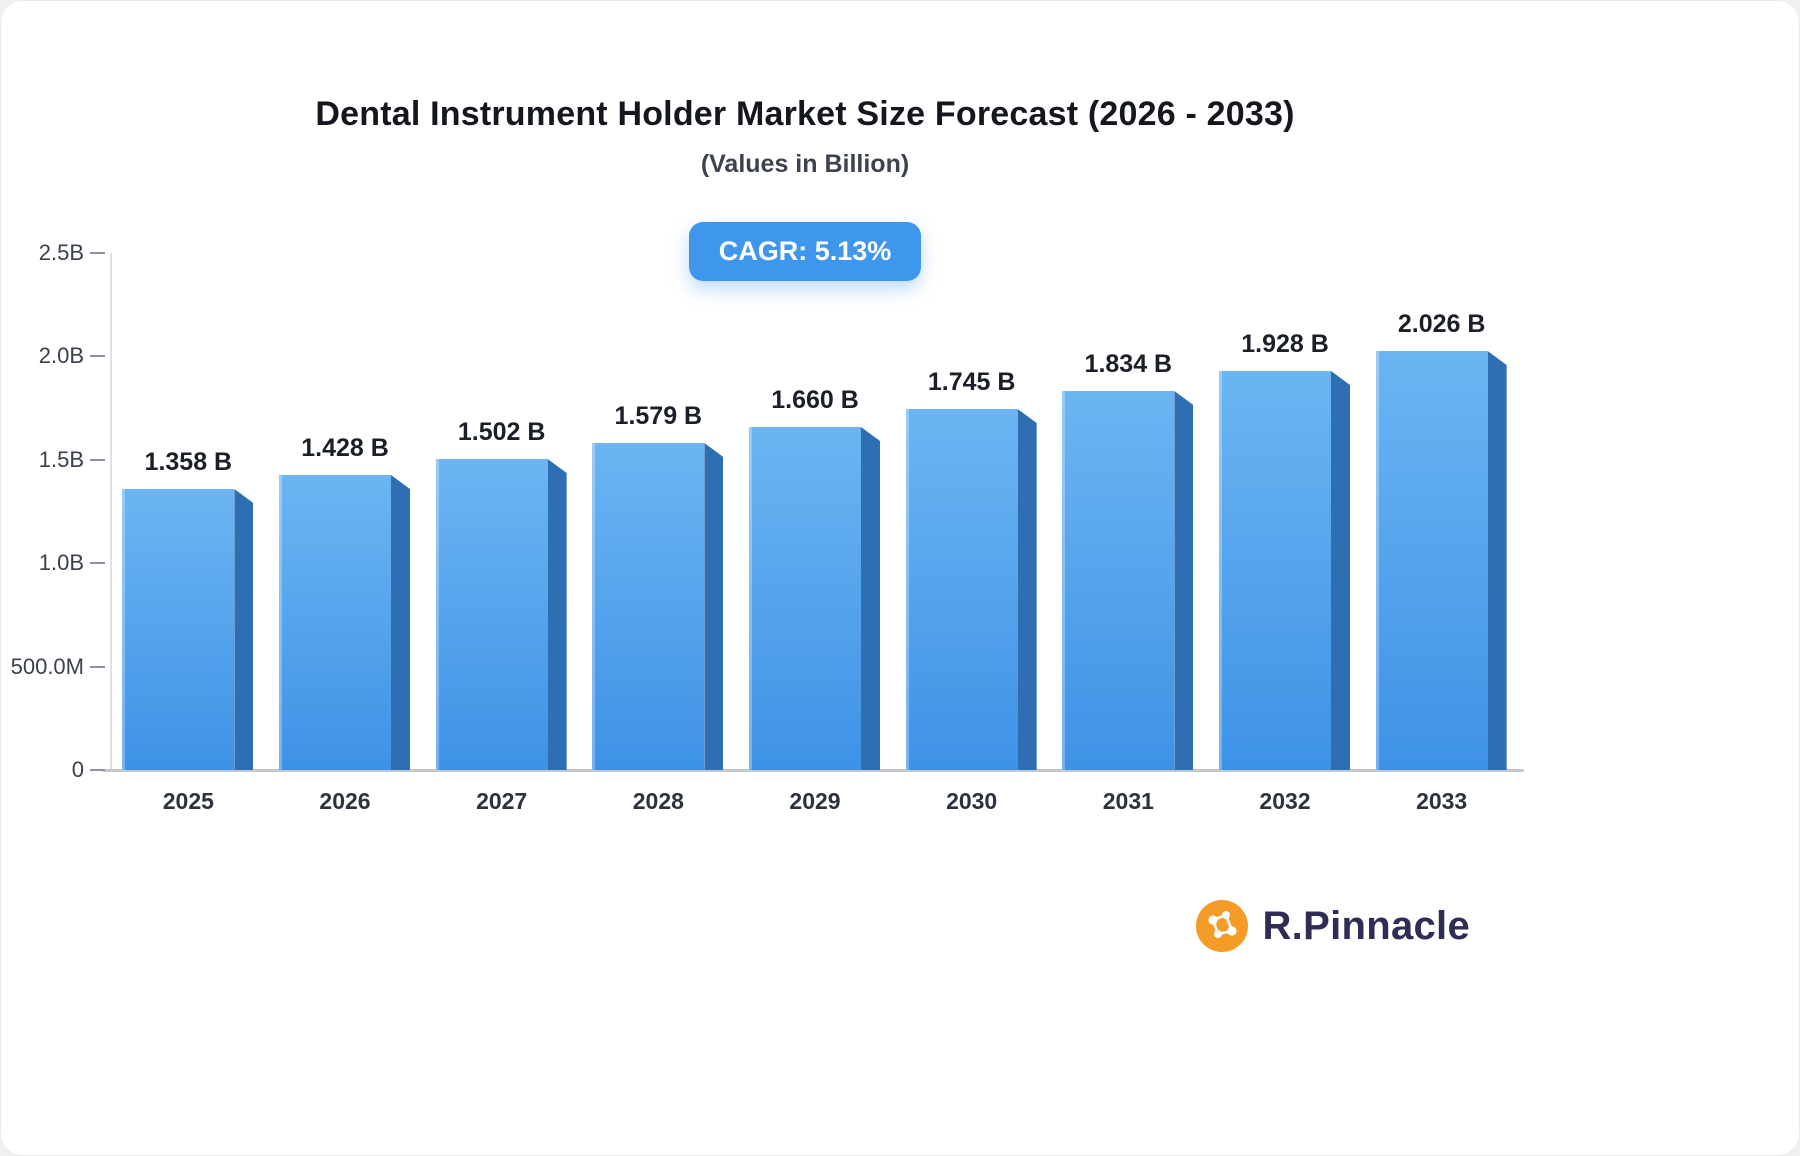 This screenshot has height=1156, width=1800. Describe the element at coordinates (1285, 344) in the screenshot. I see `bar-value-label: 1.928 B` at that location.